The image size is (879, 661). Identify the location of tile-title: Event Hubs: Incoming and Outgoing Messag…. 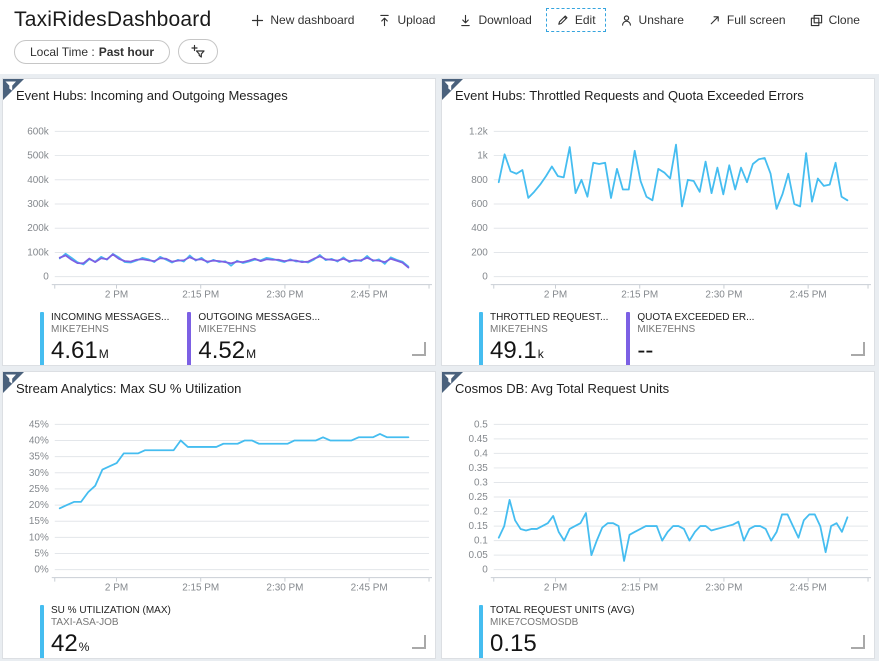
(152, 95).